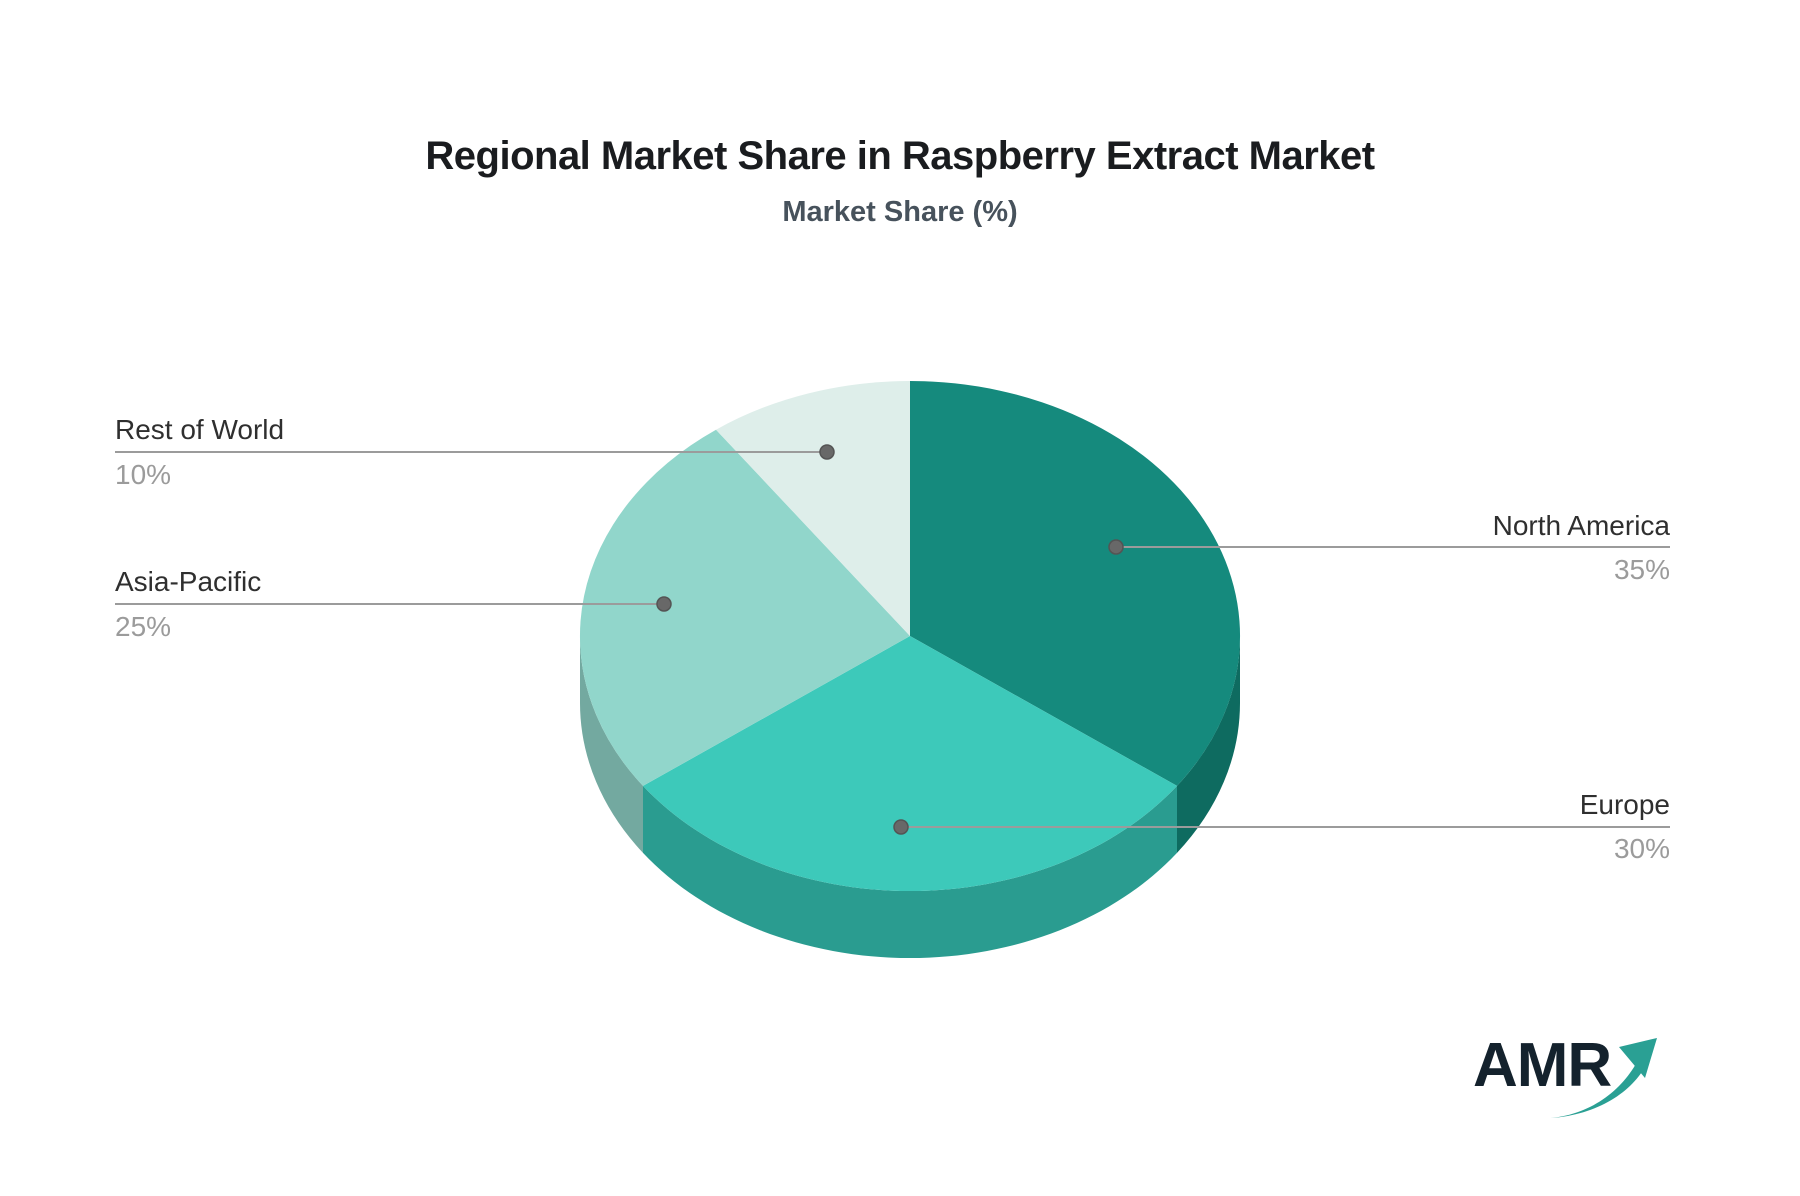 Image resolution: width=1800 pixels, height=1196 pixels. Describe the element at coordinates (1624, 804) in the screenshot. I see `callout-label: Europe` at that location.